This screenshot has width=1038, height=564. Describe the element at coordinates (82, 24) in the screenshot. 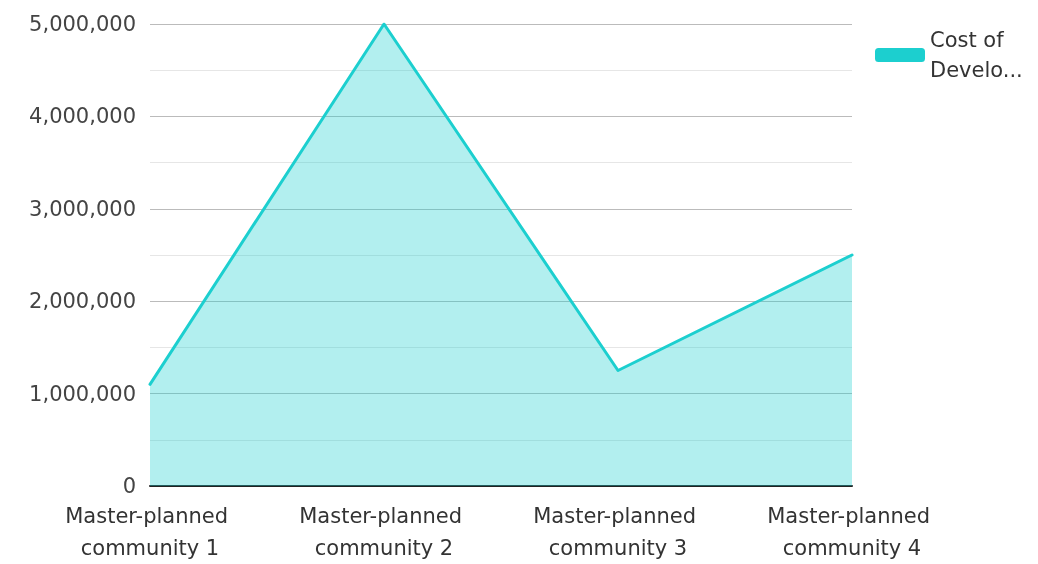

I see `y-tick-label: 5,000,000` at that location.